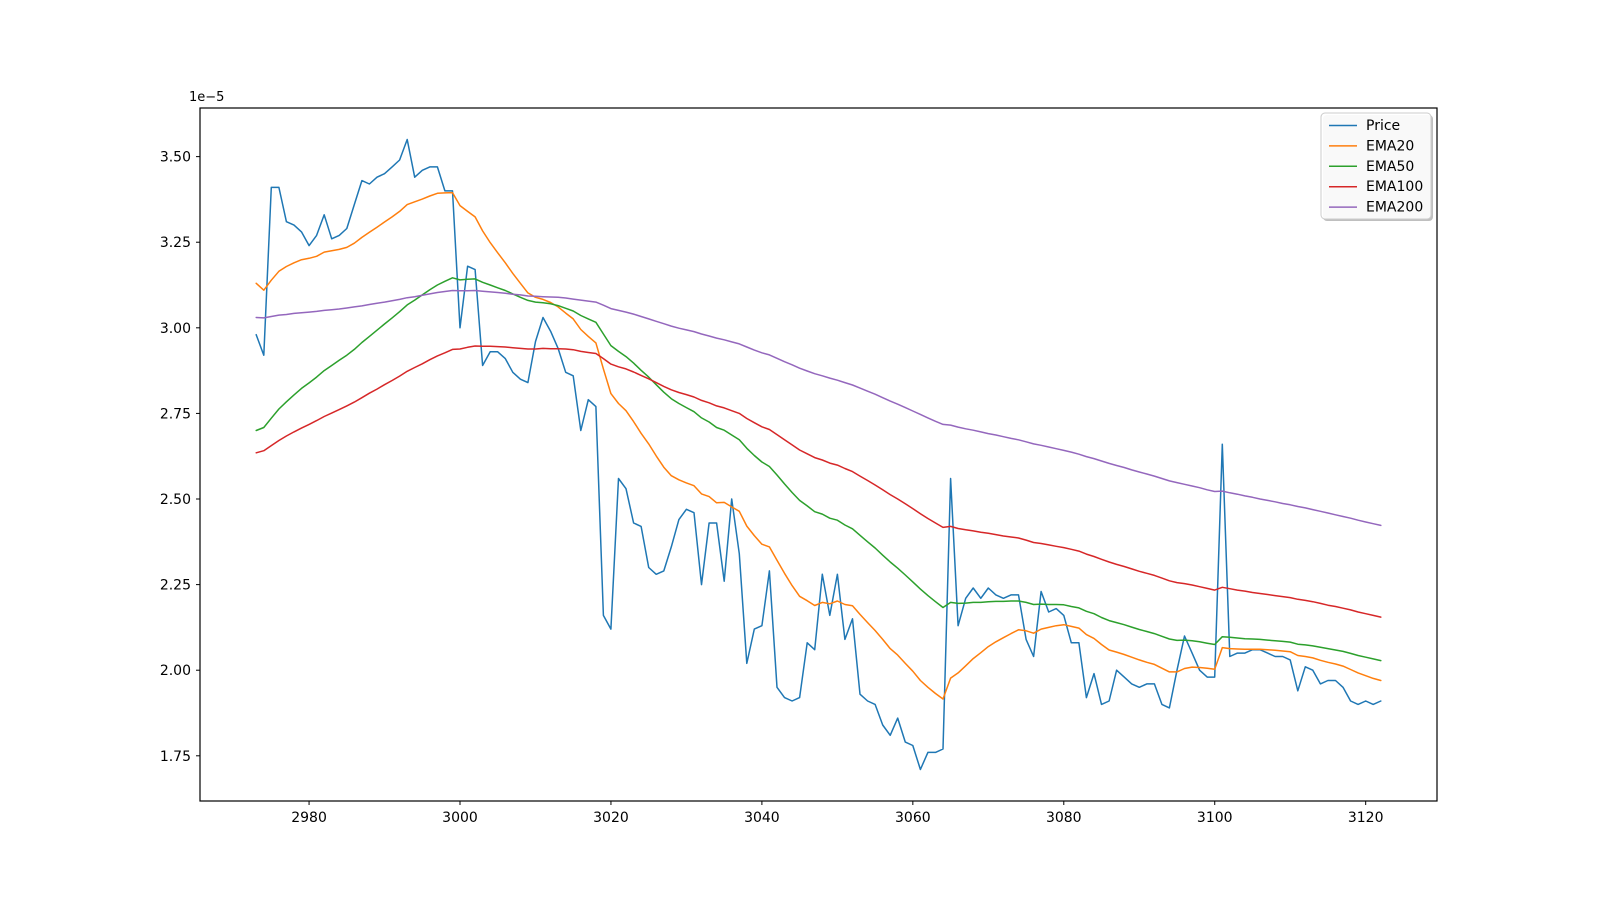 This screenshot has width=1600, height=900. I want to click on y-tick-label: 2.00, so click(175, 671).